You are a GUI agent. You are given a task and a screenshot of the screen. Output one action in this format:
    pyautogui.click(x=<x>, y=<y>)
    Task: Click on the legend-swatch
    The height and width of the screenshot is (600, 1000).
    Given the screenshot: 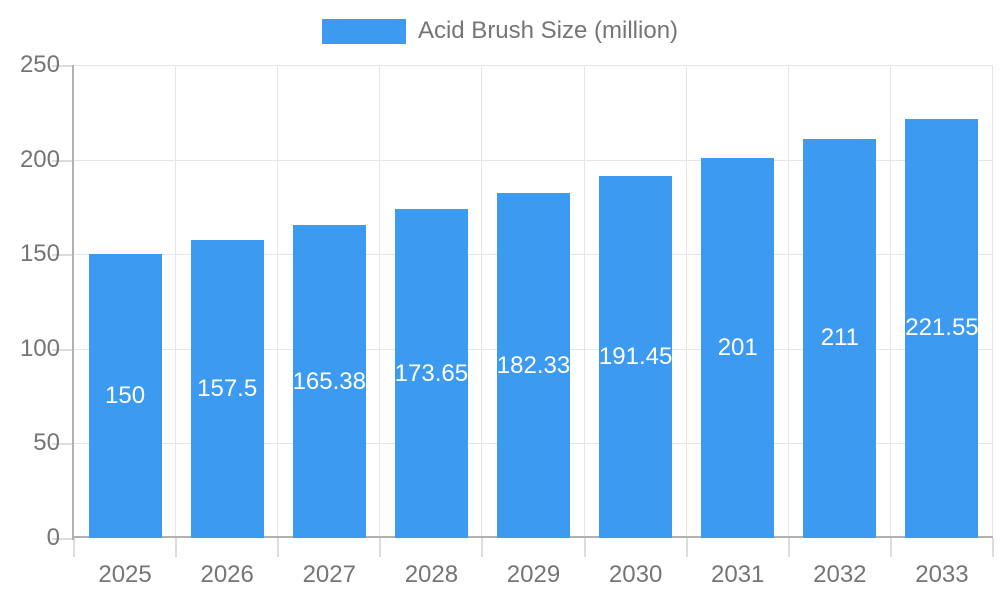 What is the action you would take?
    pyautogui.click(x=363, y=31)
    